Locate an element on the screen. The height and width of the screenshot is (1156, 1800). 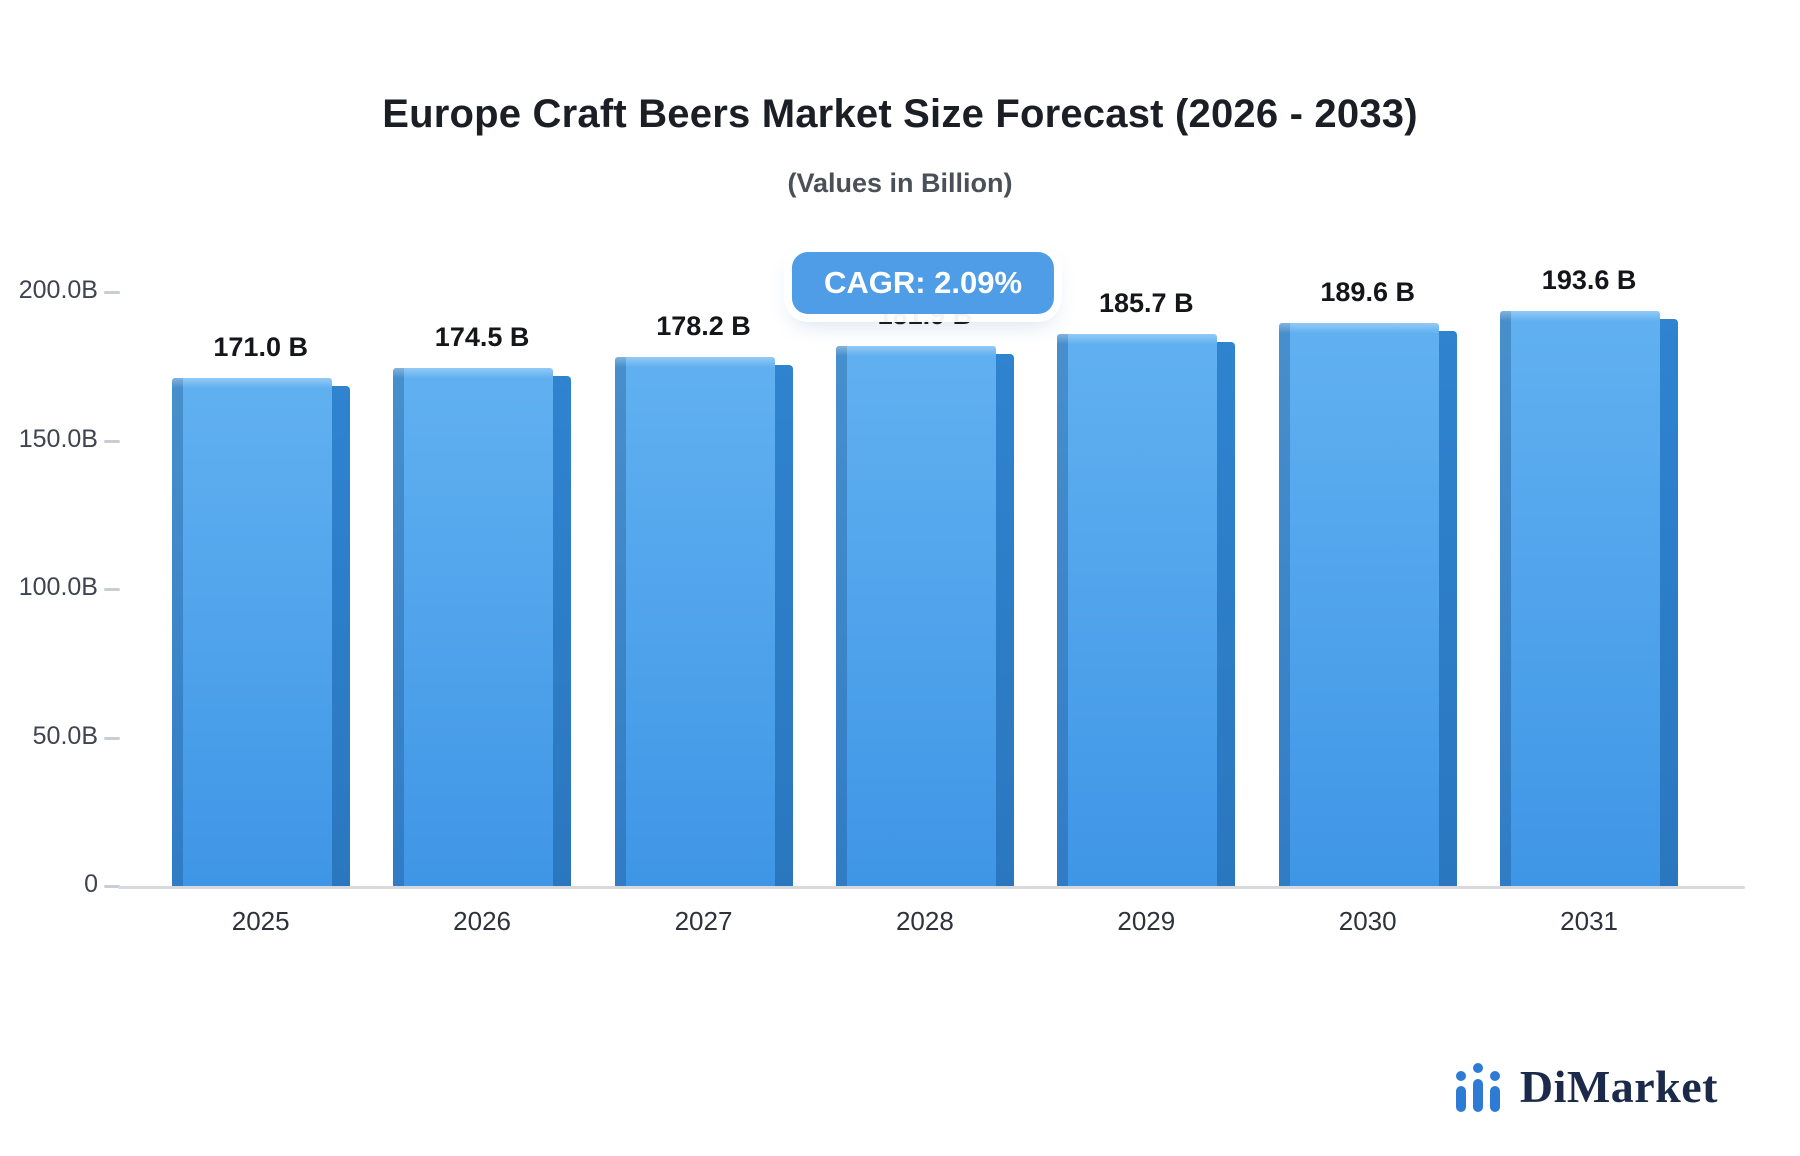
bar-value-label: 185.7 B is located at coordinates (1146, 303).